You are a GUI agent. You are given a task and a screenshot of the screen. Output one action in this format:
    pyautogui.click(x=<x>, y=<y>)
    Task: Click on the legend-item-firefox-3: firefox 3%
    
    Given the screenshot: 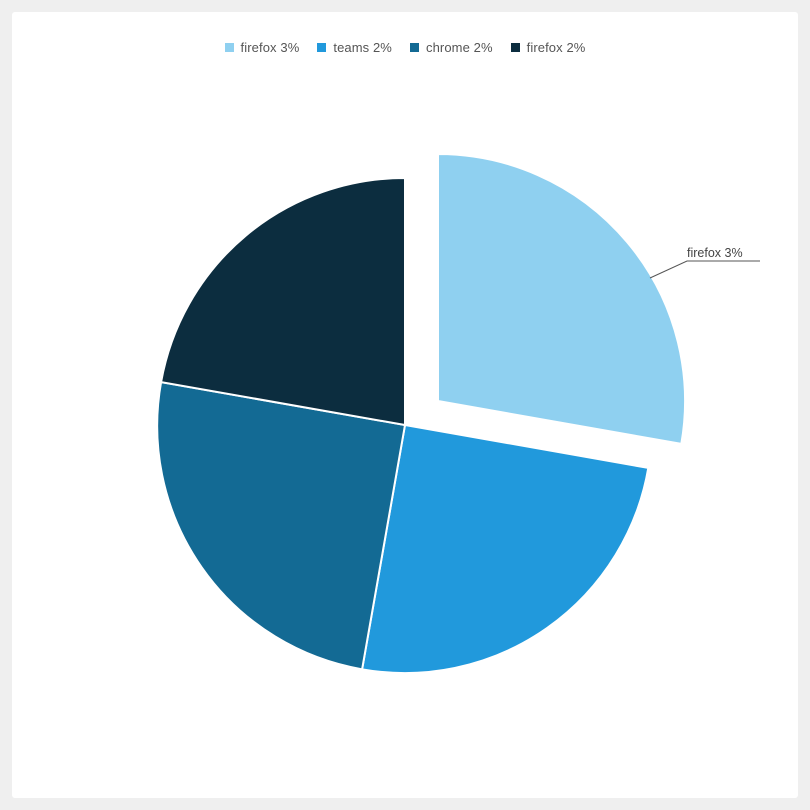 What is the action you would take?
    pyautogui.click(x=262, y=47)
    